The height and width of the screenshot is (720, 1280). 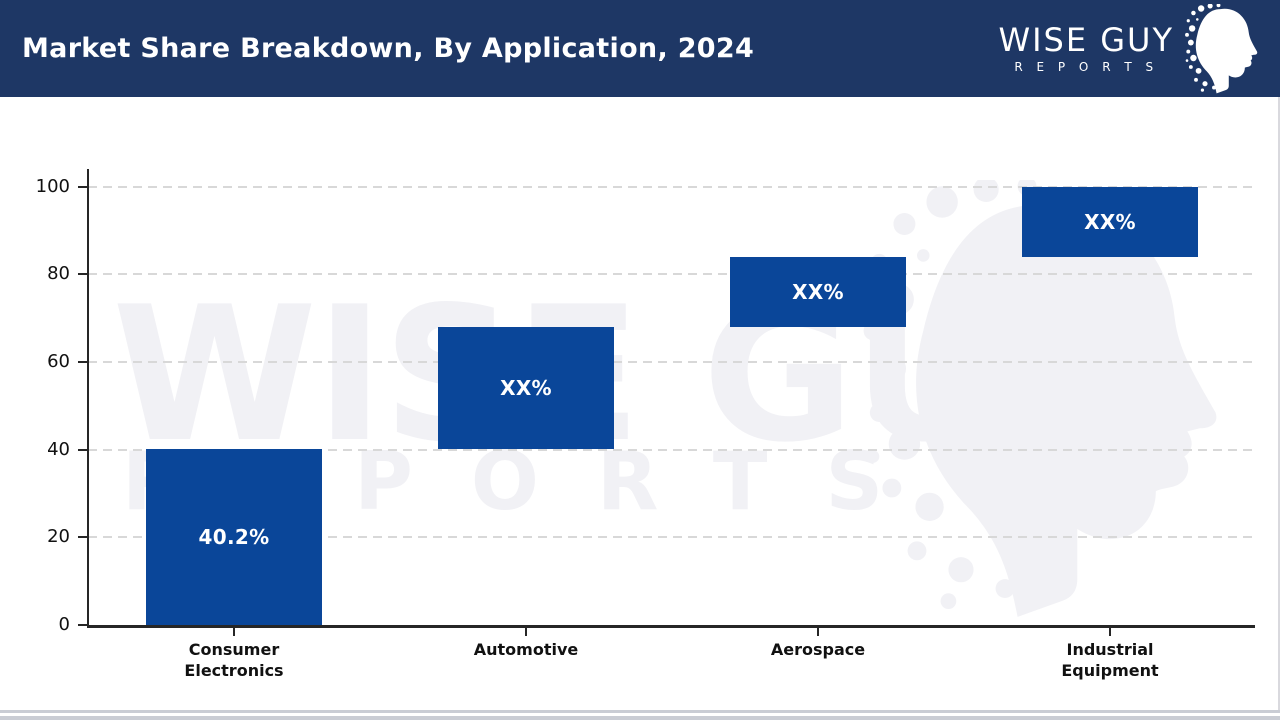 I want to click on category-label-aerospace: Aerospace, so click(x=818, y=649).